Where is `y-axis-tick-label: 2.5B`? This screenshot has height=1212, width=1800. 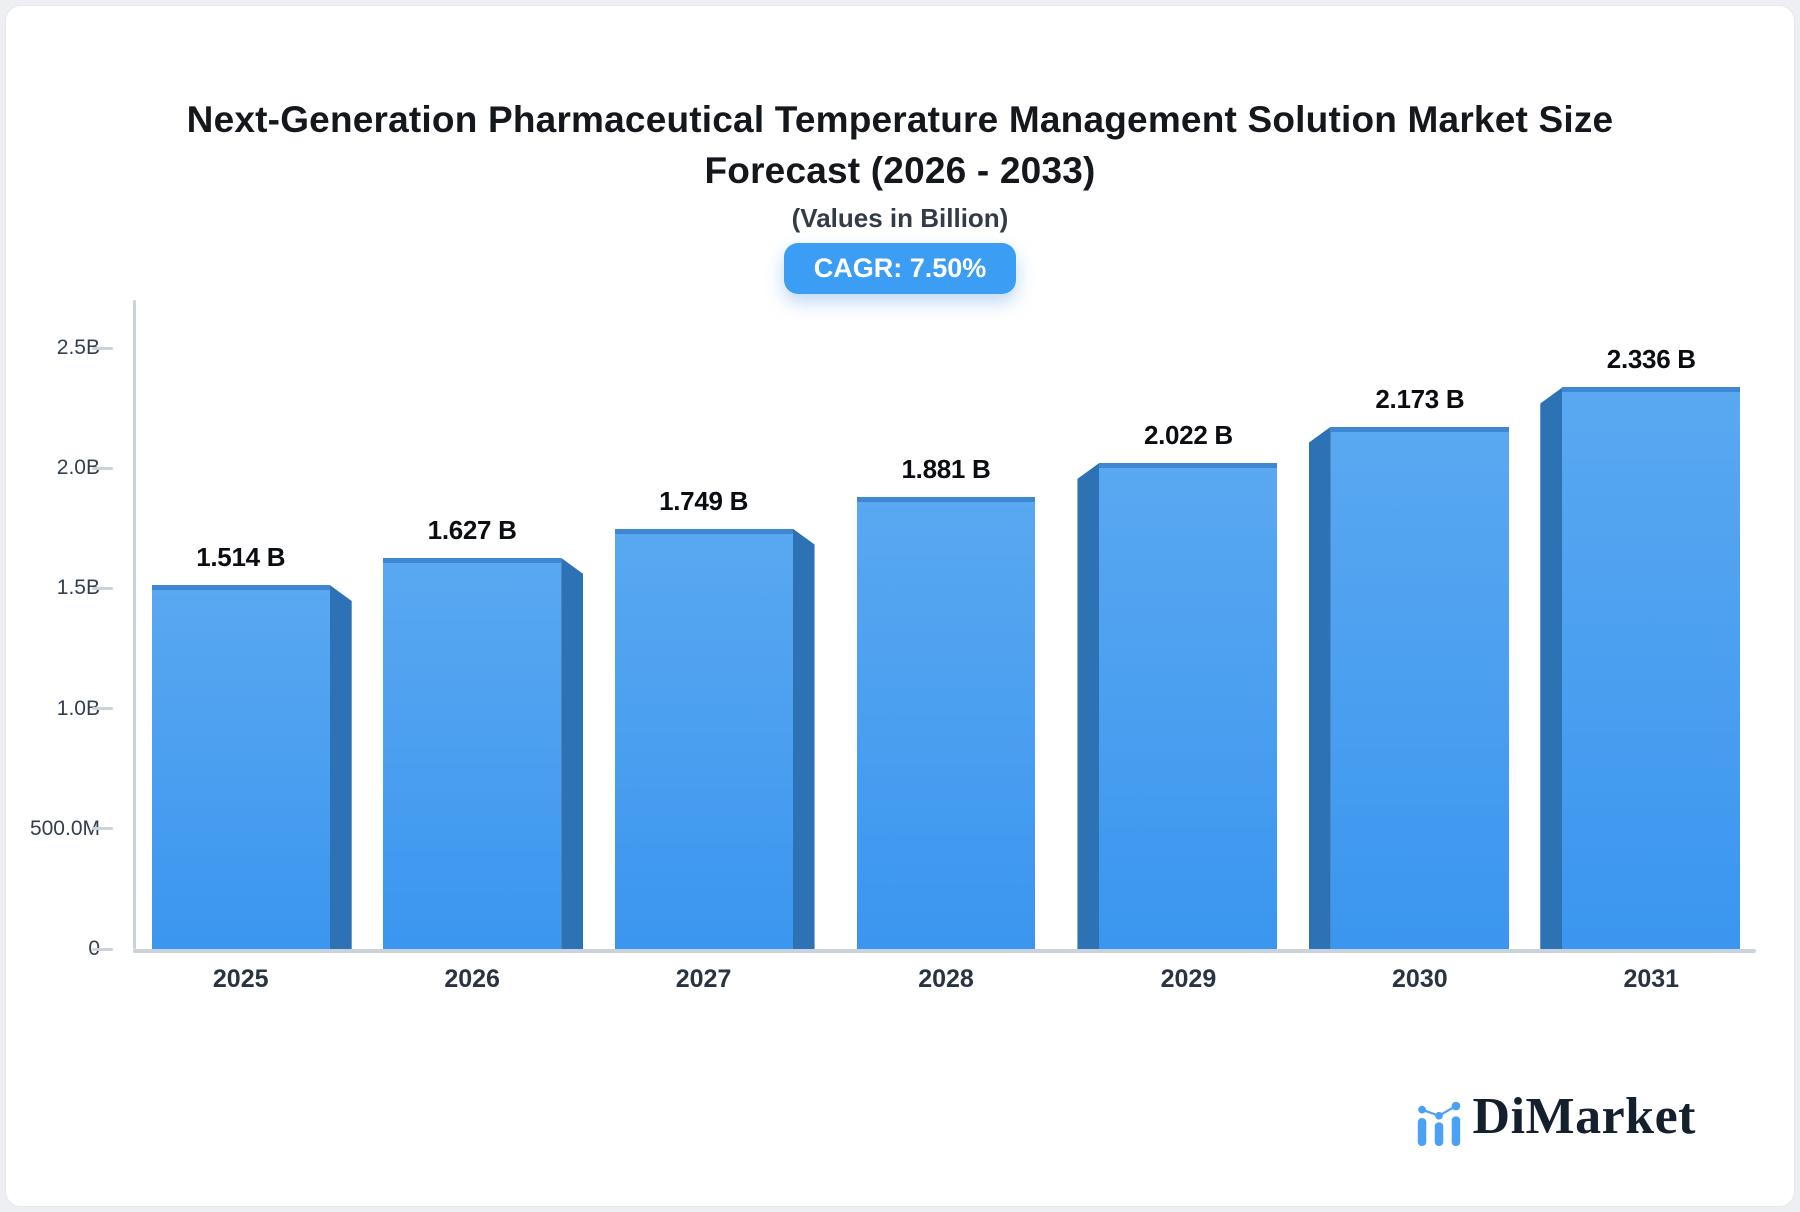
y-axis-tick-label: 2.5B is located at coordinates (78, 347).